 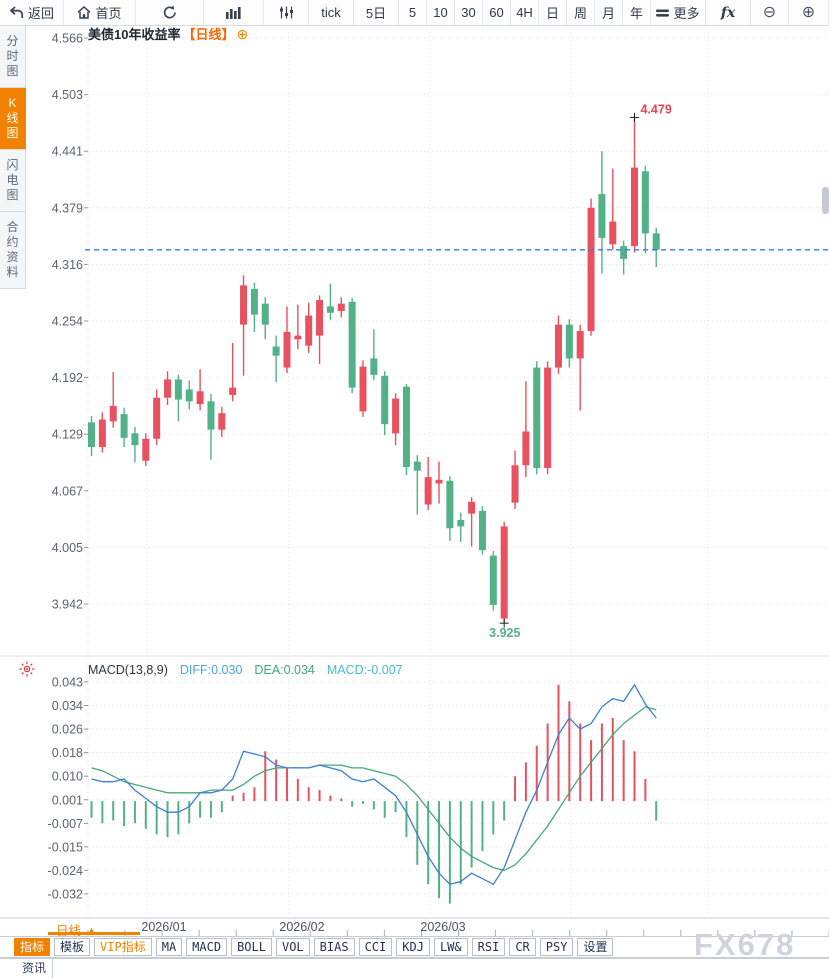 What do you see at coordinates (745, 944) in the screenshot?
I see `fx678-watermark: FX678` at bounding box center [745, 944].